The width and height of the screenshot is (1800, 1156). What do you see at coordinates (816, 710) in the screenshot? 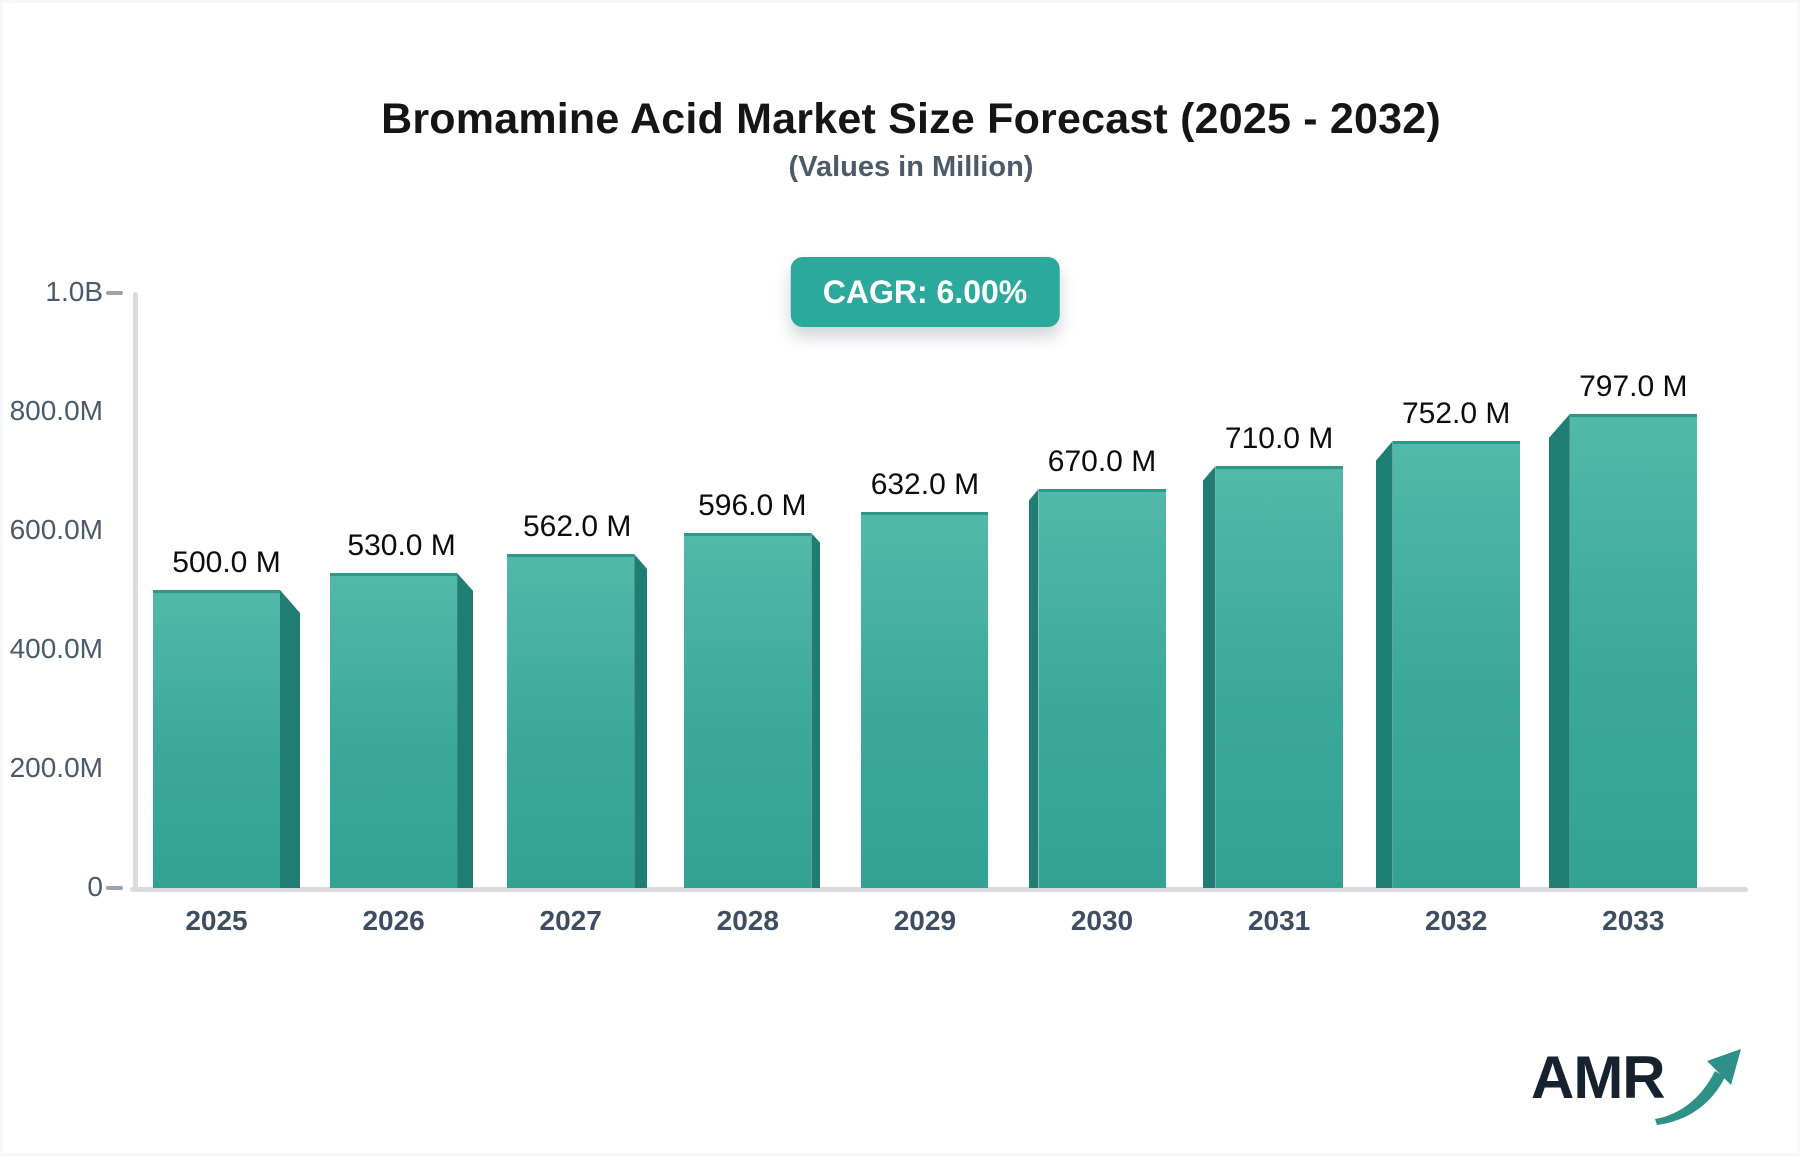
I see `bar-side-2028` at bounding box center [816, 710].